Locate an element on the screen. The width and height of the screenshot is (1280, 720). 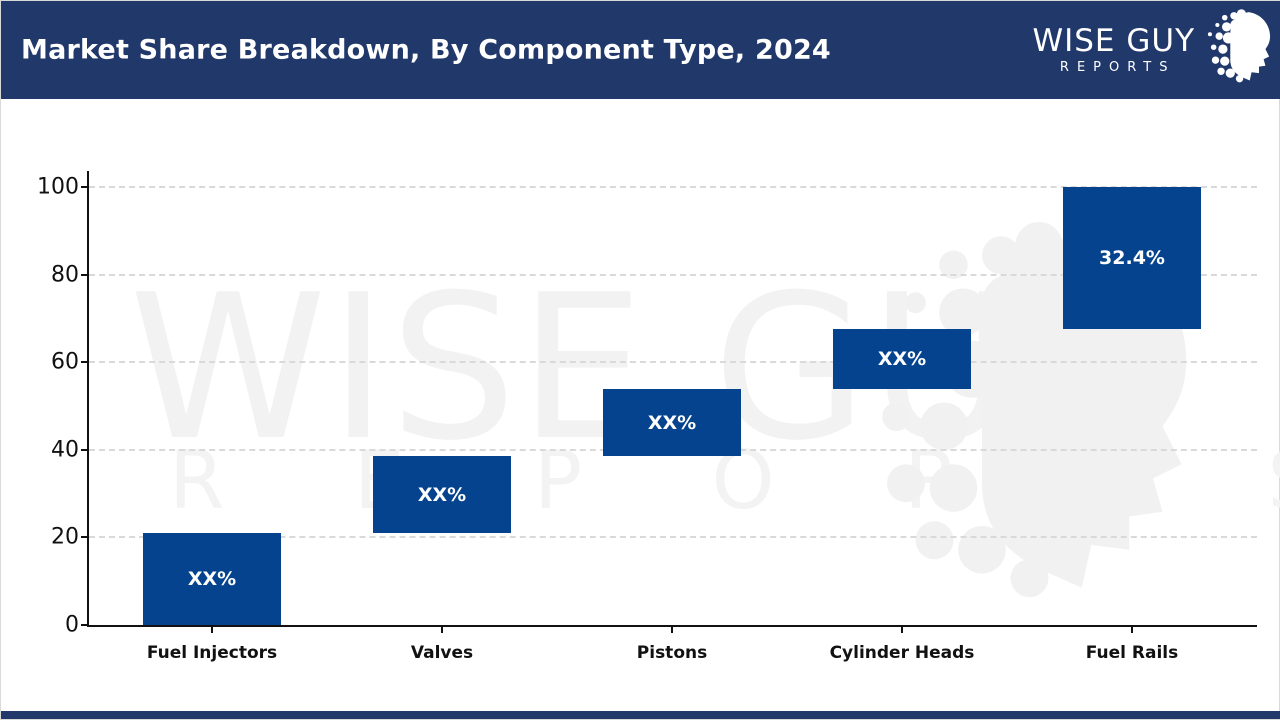
y-axis-line is located at coordinates (88, 399).